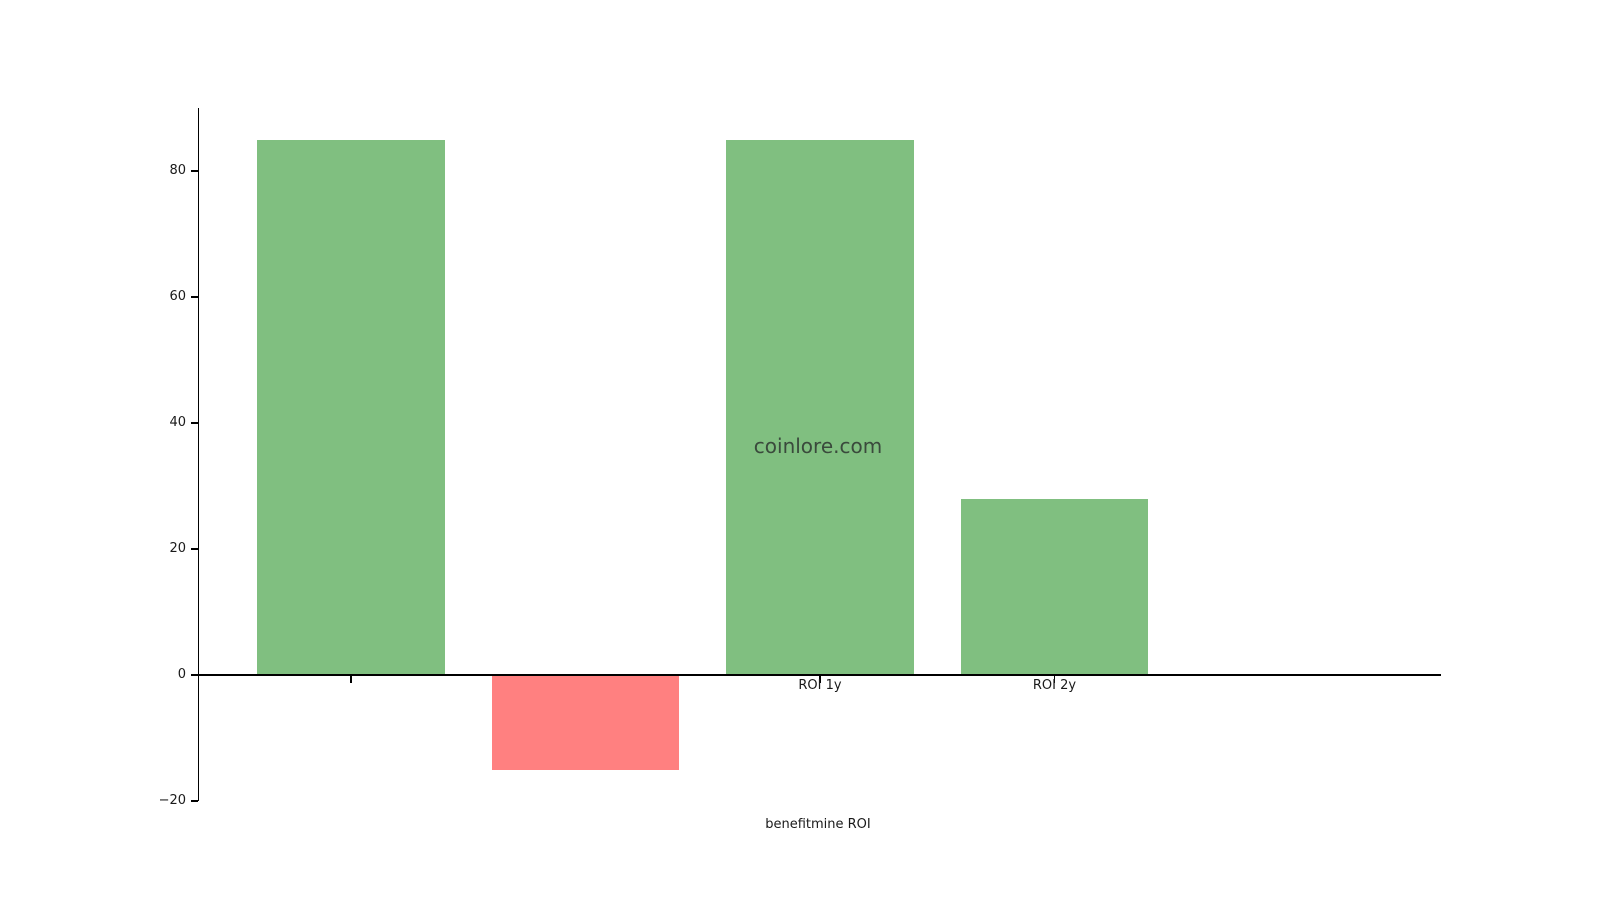 The image size is (1600, 900). Describe the element at coordinates (199, 454) in the screenshot. I see `y-axis-spine` at that location.